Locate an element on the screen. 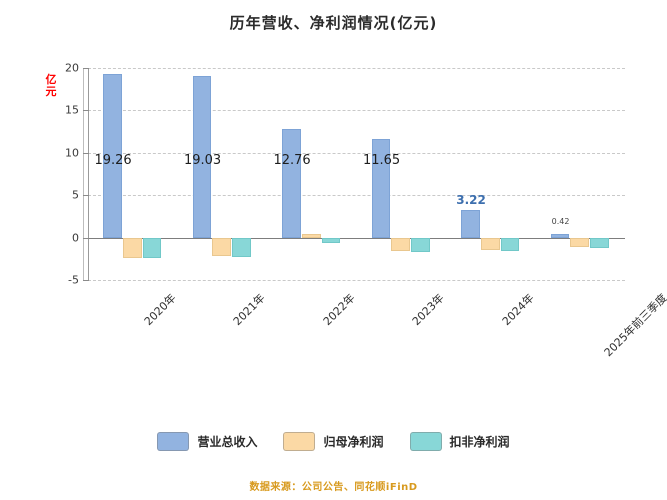  y-tick-label: -5 is located at coordinates (73, 280).